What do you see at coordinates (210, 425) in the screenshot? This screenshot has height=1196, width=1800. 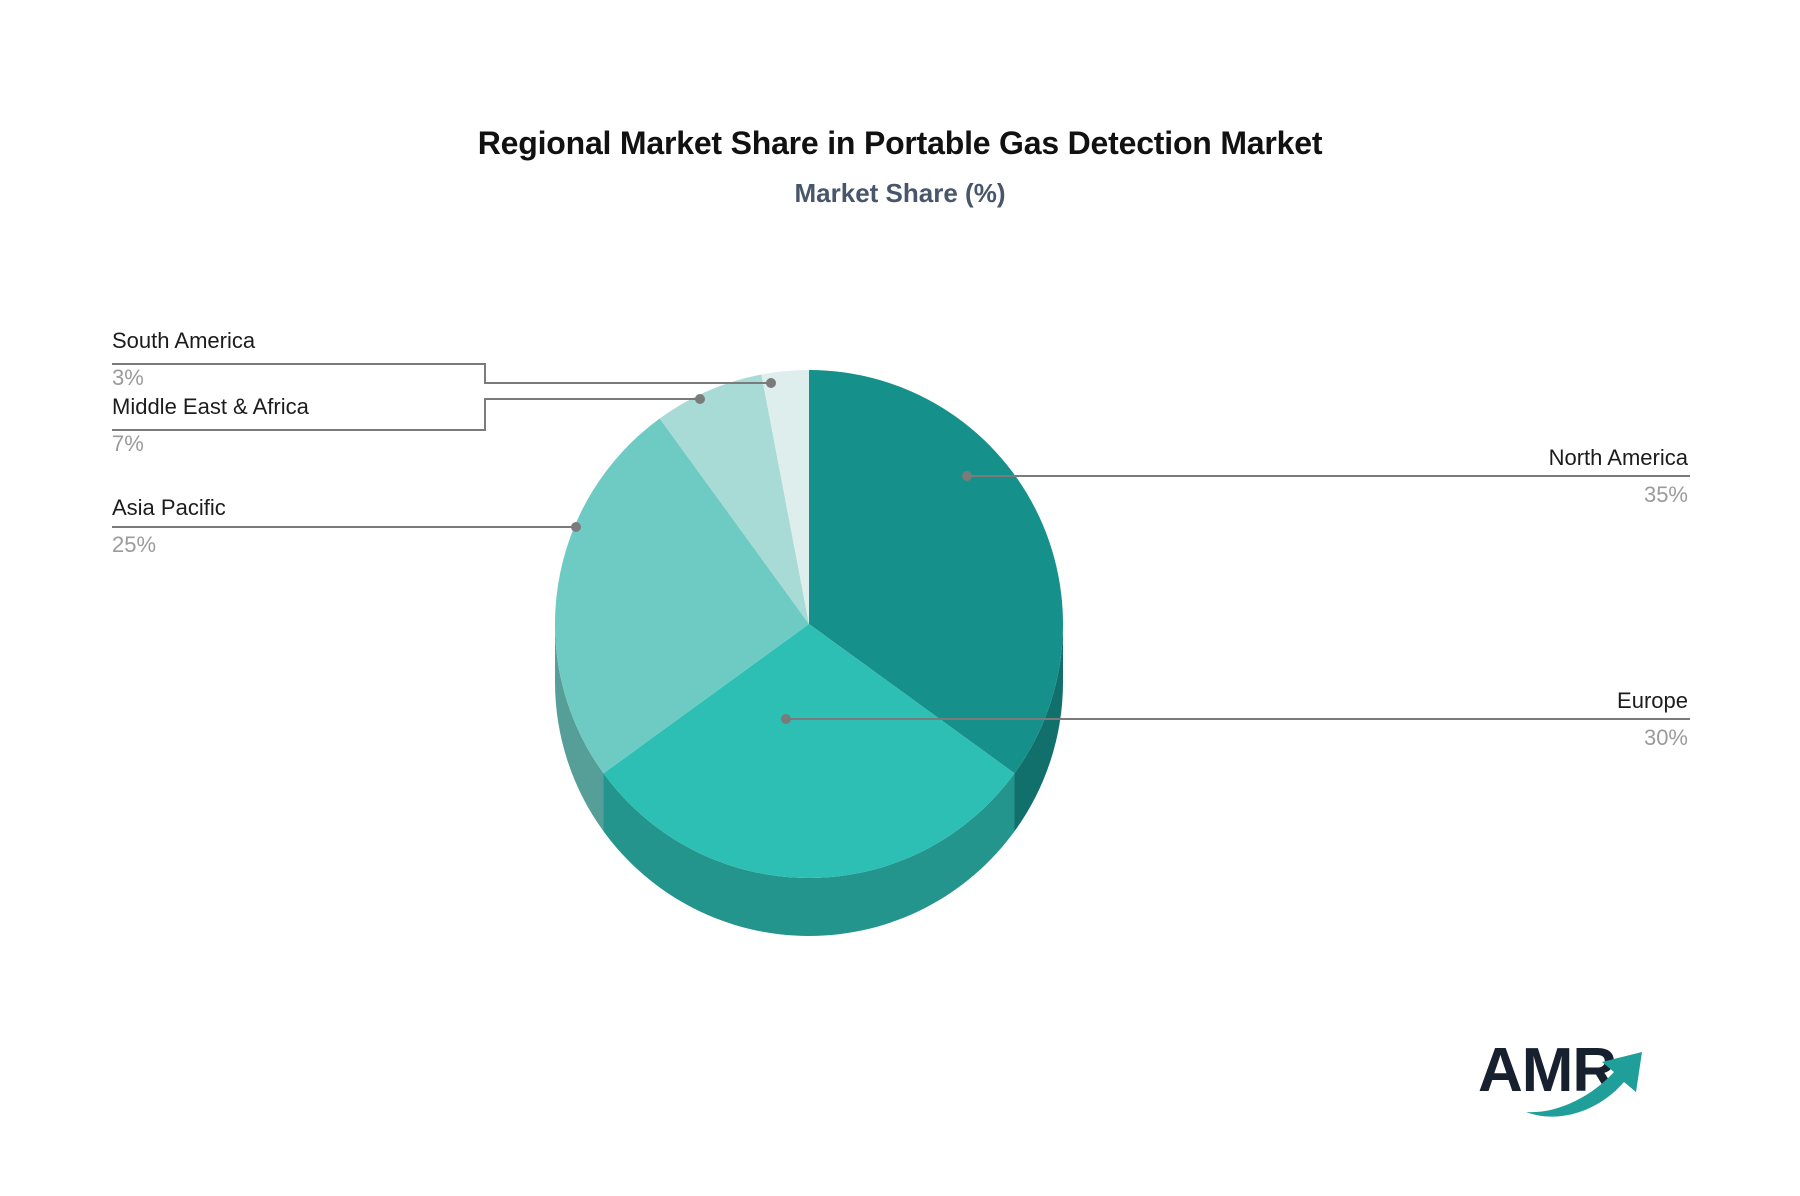 I see `callout-middle-east-africa: Middle East & Africa 7%` at bounding box center [210, 425].